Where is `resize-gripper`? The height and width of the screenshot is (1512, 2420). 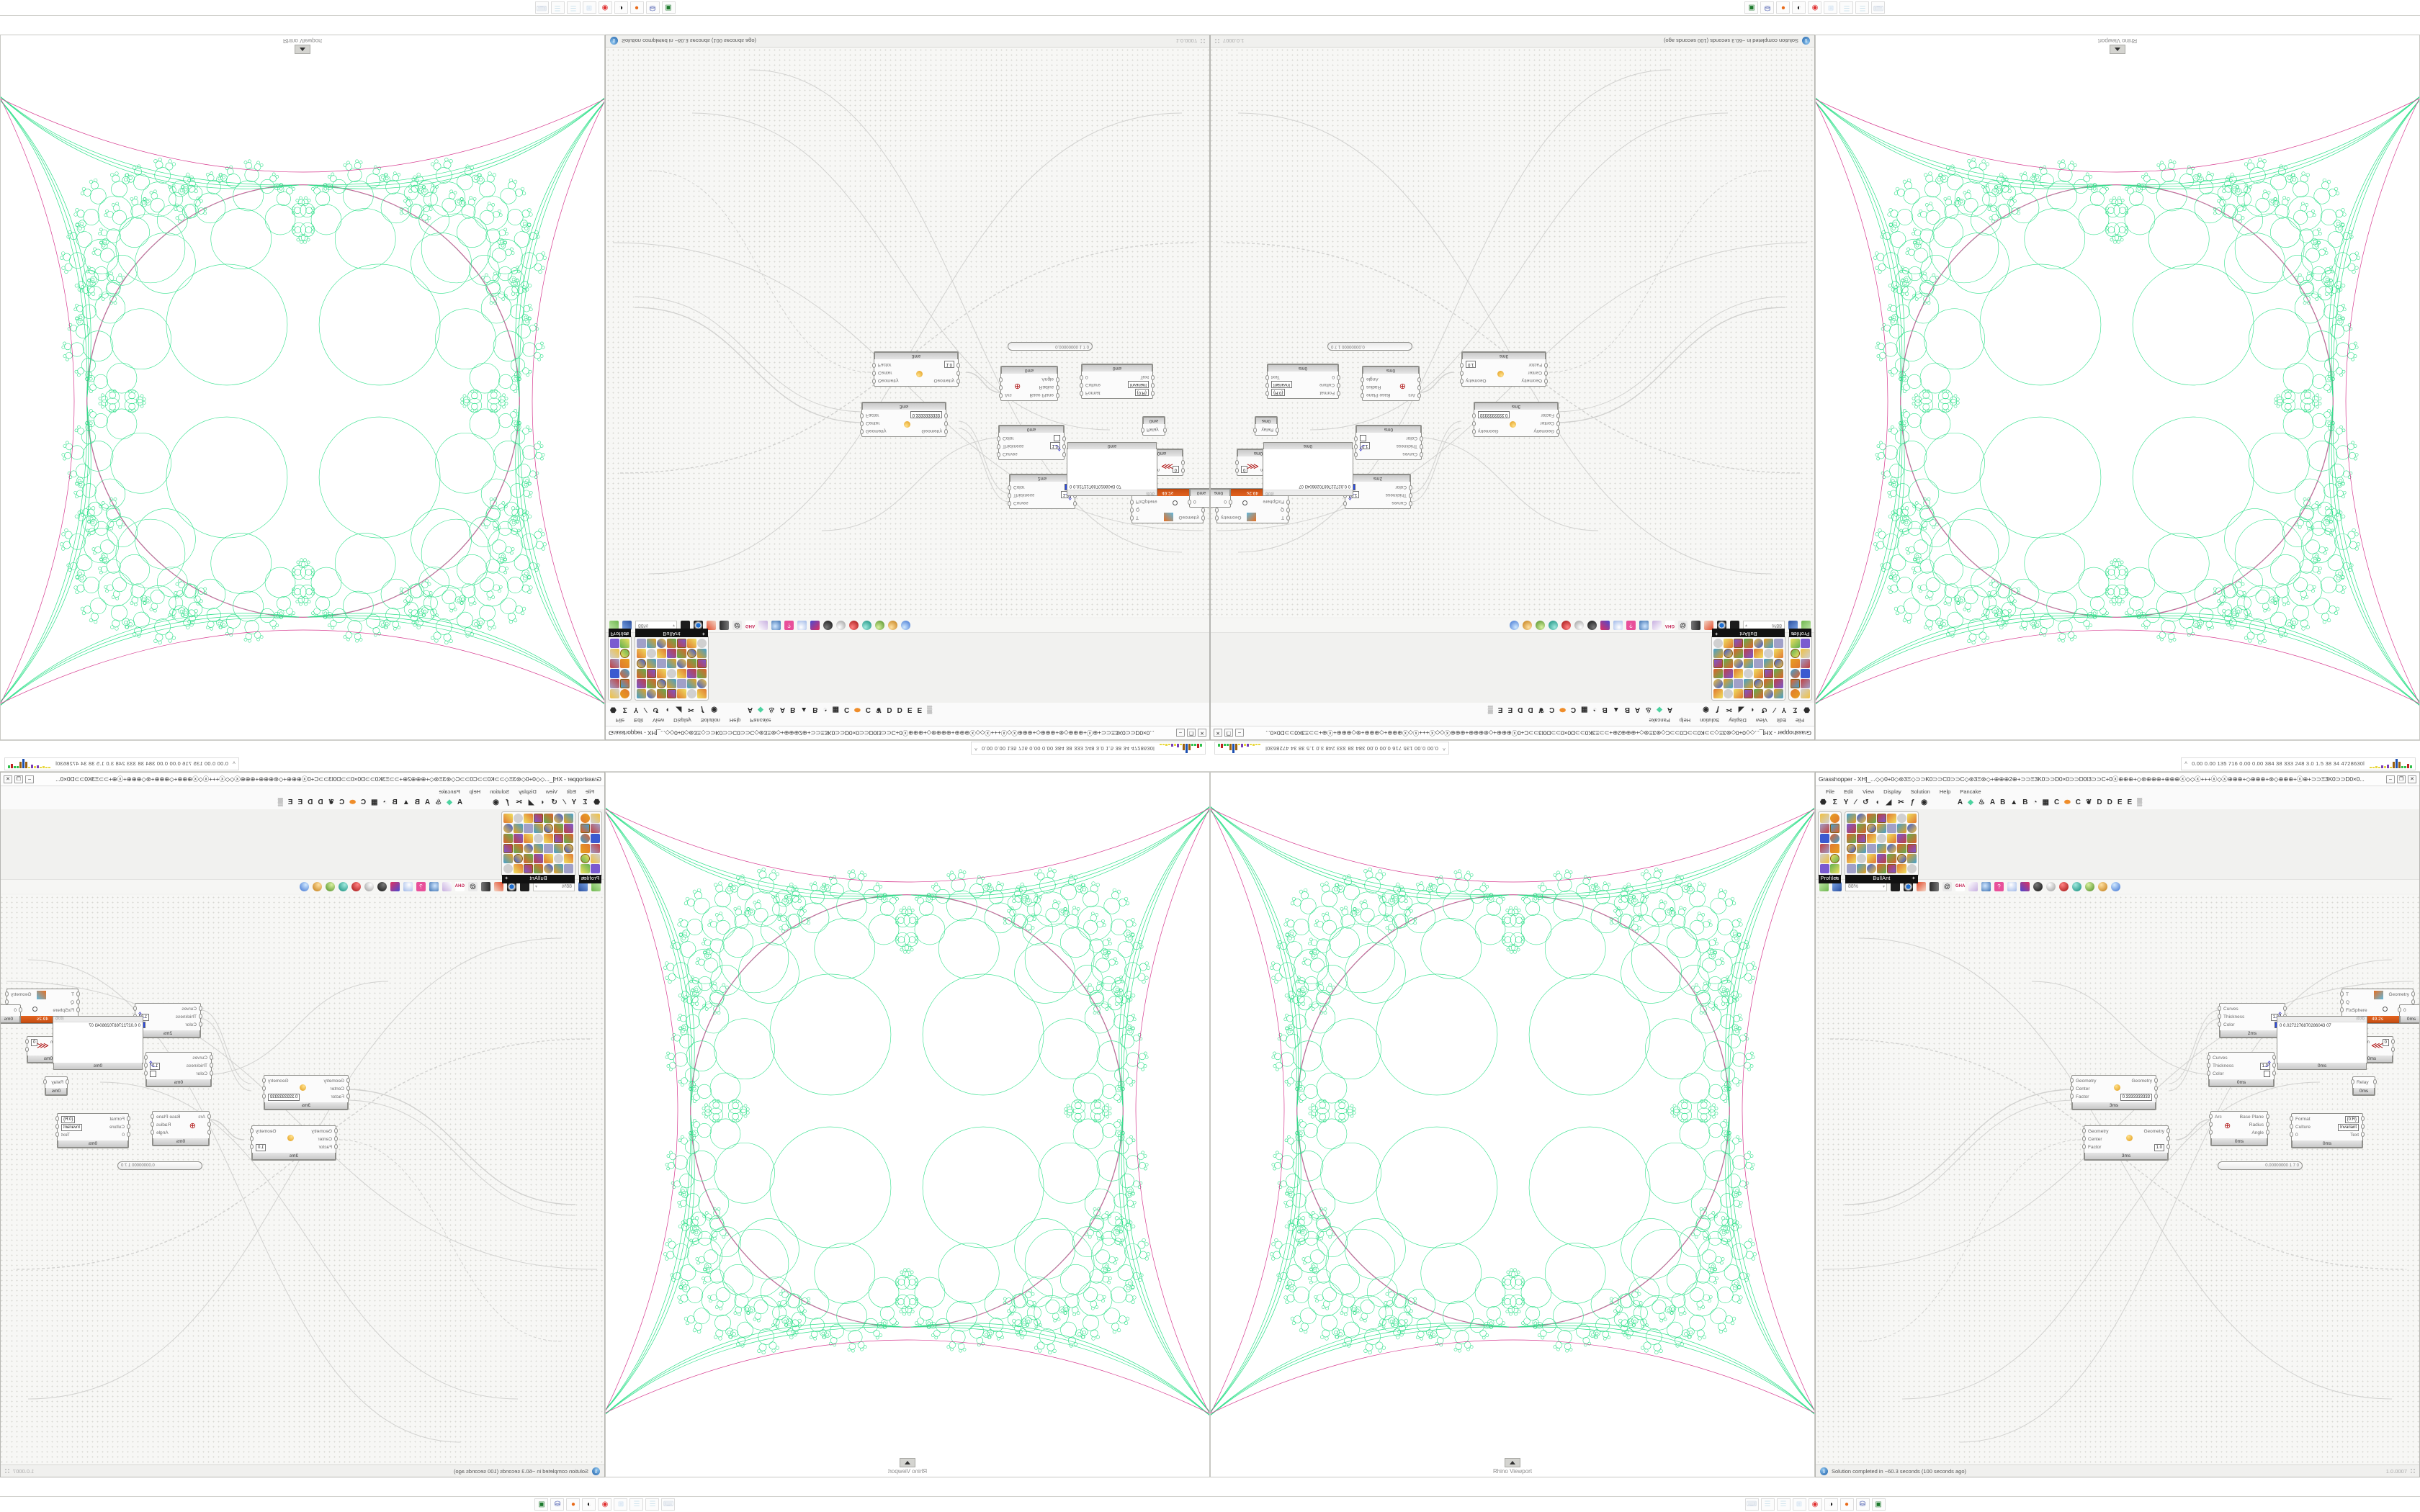
resize-gripper is located at coordinates (1217, 41).